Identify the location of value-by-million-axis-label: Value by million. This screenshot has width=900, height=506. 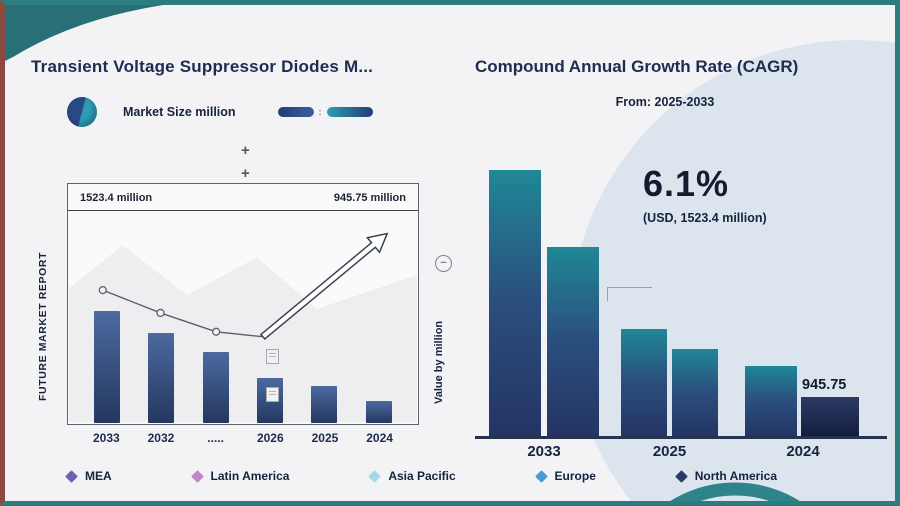
(439, 362).